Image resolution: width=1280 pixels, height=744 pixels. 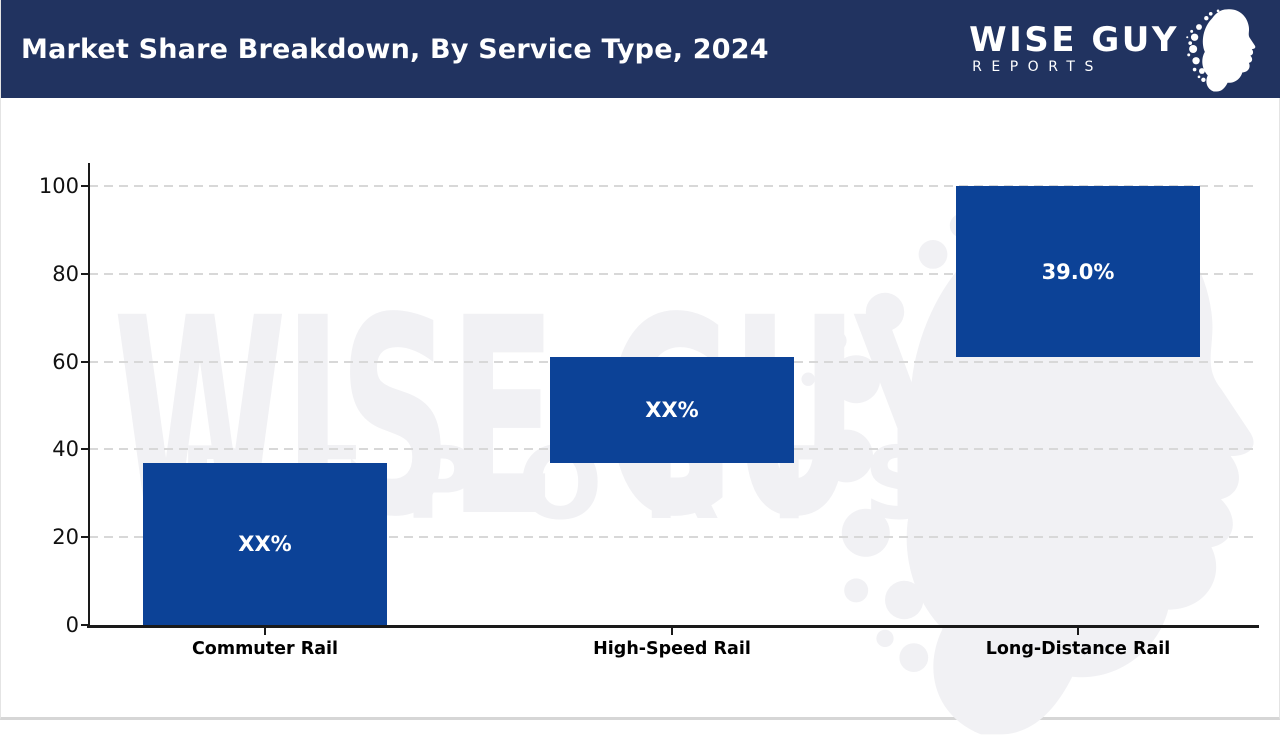 I want to click on y-tick-label-80: 80, so click(x=65, y=273).